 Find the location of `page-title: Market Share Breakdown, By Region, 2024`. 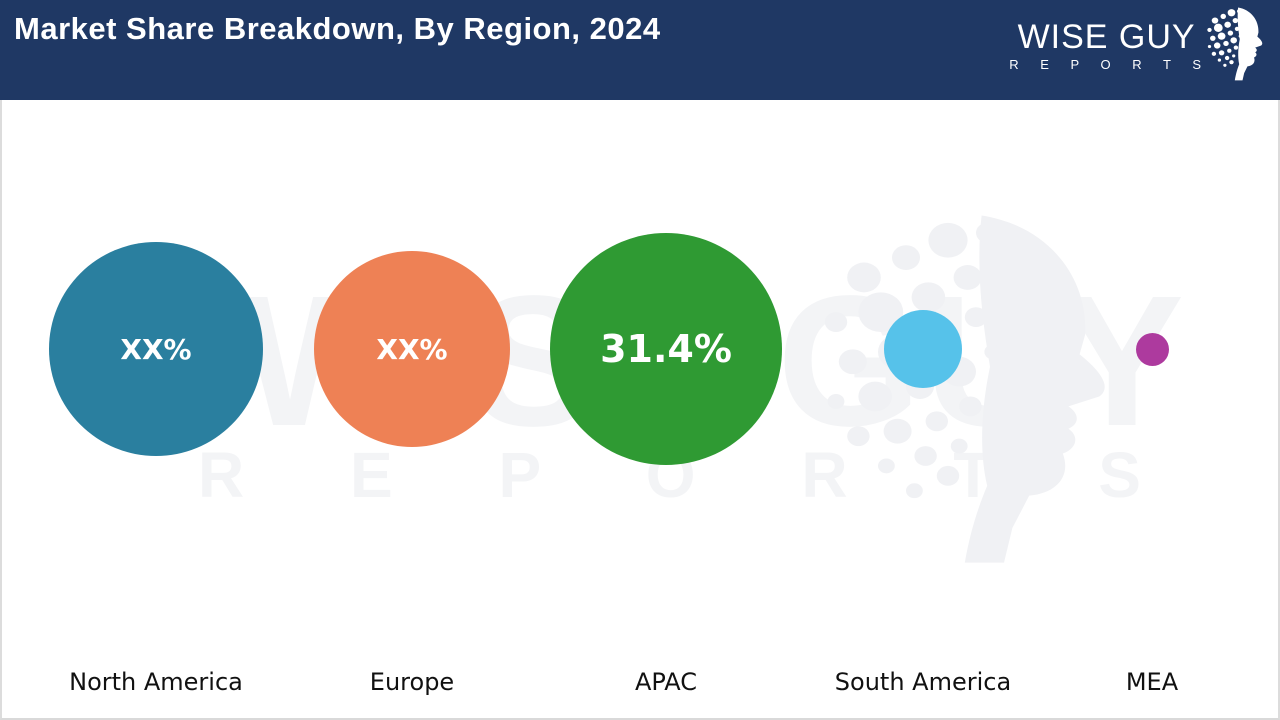

page-title: Market Share Breakdown, By Region, 2024 is located at coordinates (337, 28).